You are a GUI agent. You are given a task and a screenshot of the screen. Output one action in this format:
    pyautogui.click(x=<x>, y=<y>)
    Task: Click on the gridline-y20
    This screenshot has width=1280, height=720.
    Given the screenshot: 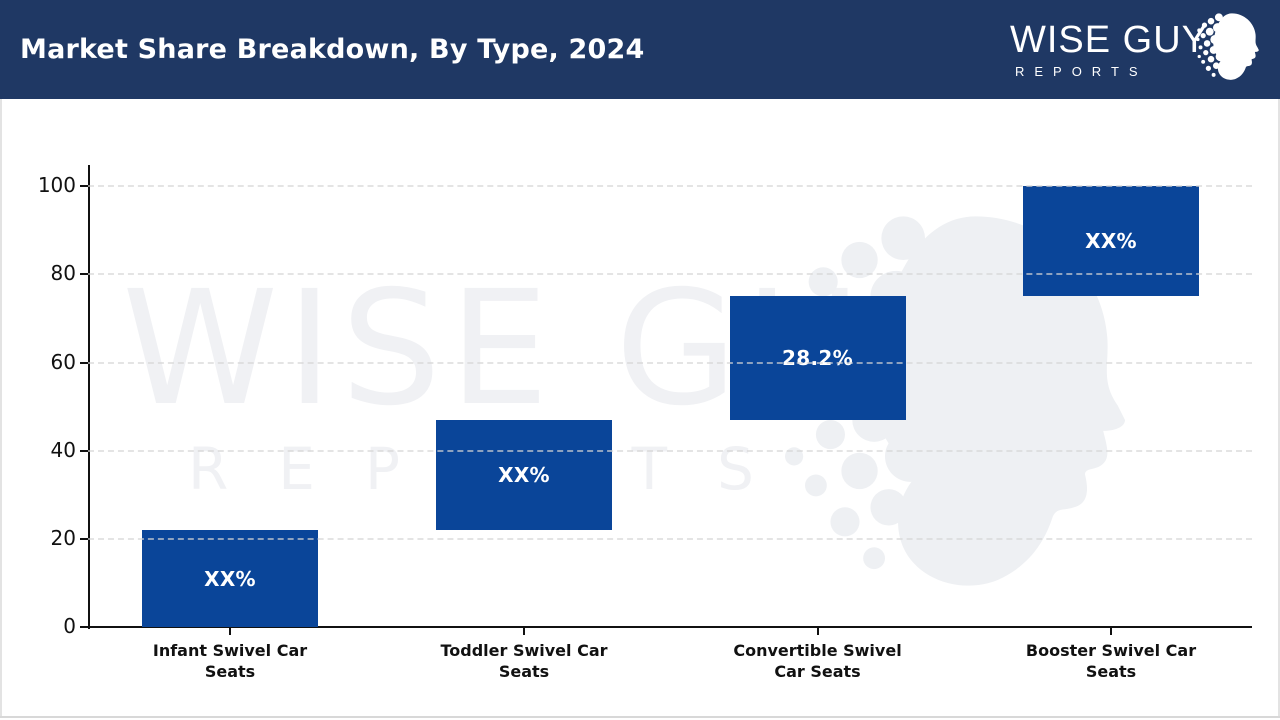 What is the action you would take?
    pyautogui.click(x=670, y=538)
    